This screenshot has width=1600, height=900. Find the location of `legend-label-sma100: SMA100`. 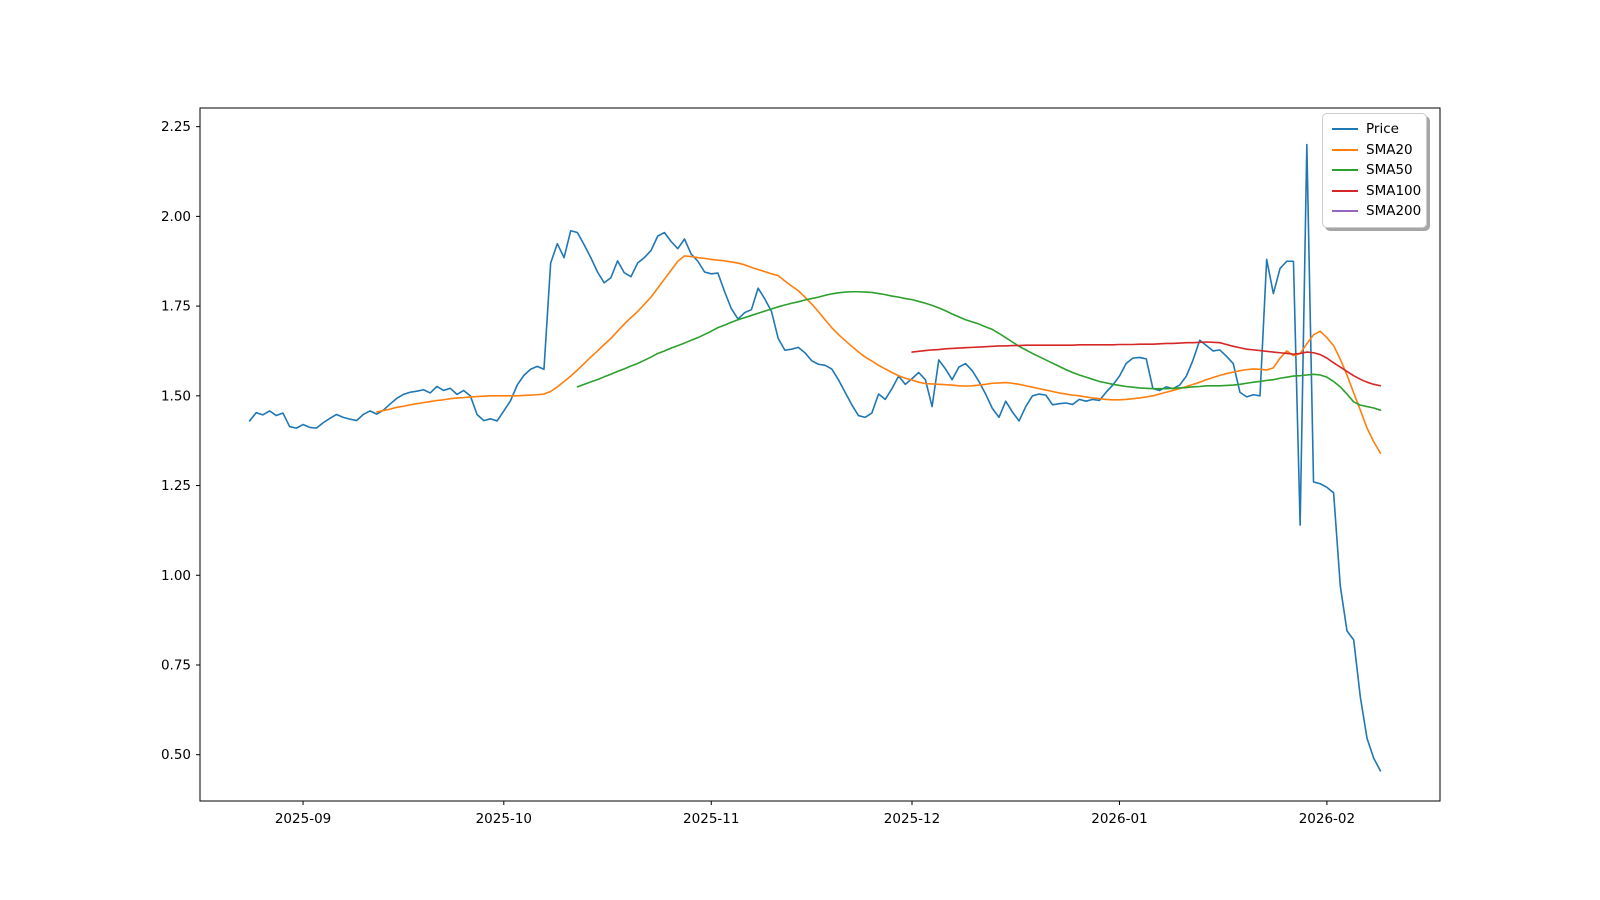

legend-label-sma100: SMA100 is located at coordinates (1394, 190).